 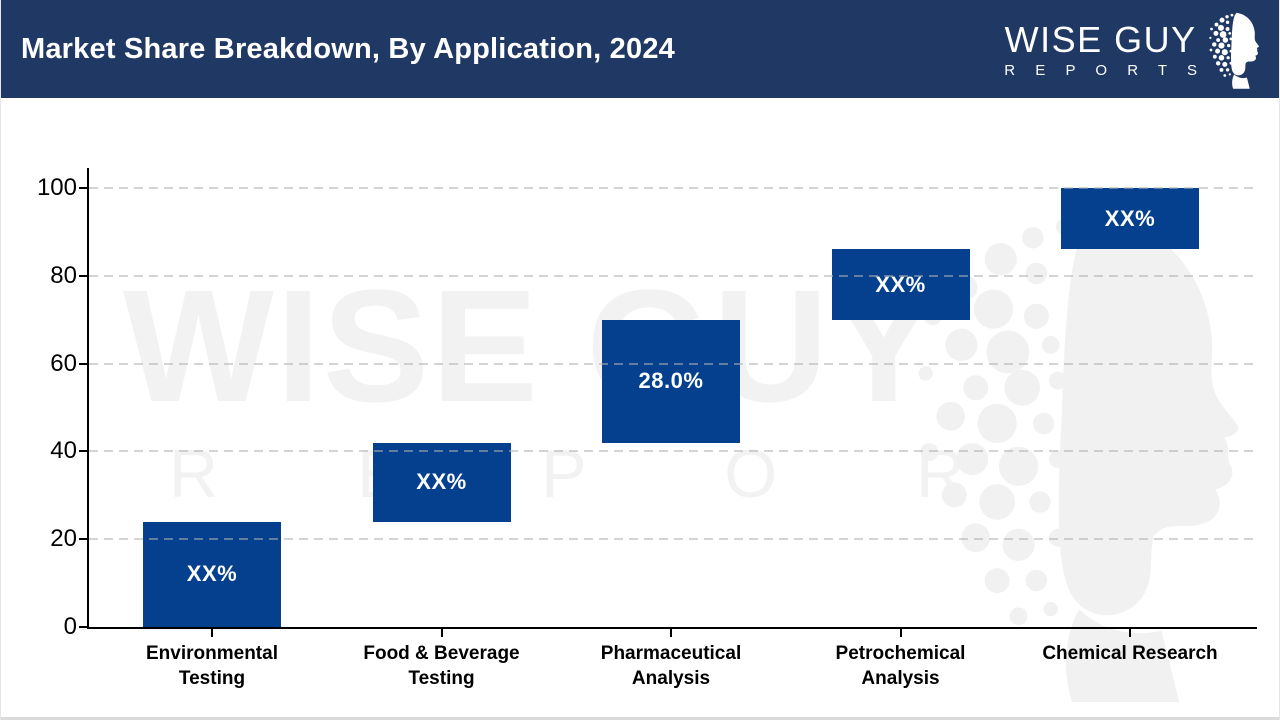 What do you see at coordinates (1100, 39) in the screenshot?
I see `brand-name: WISE GUY` at bounding box center [1100, 39].